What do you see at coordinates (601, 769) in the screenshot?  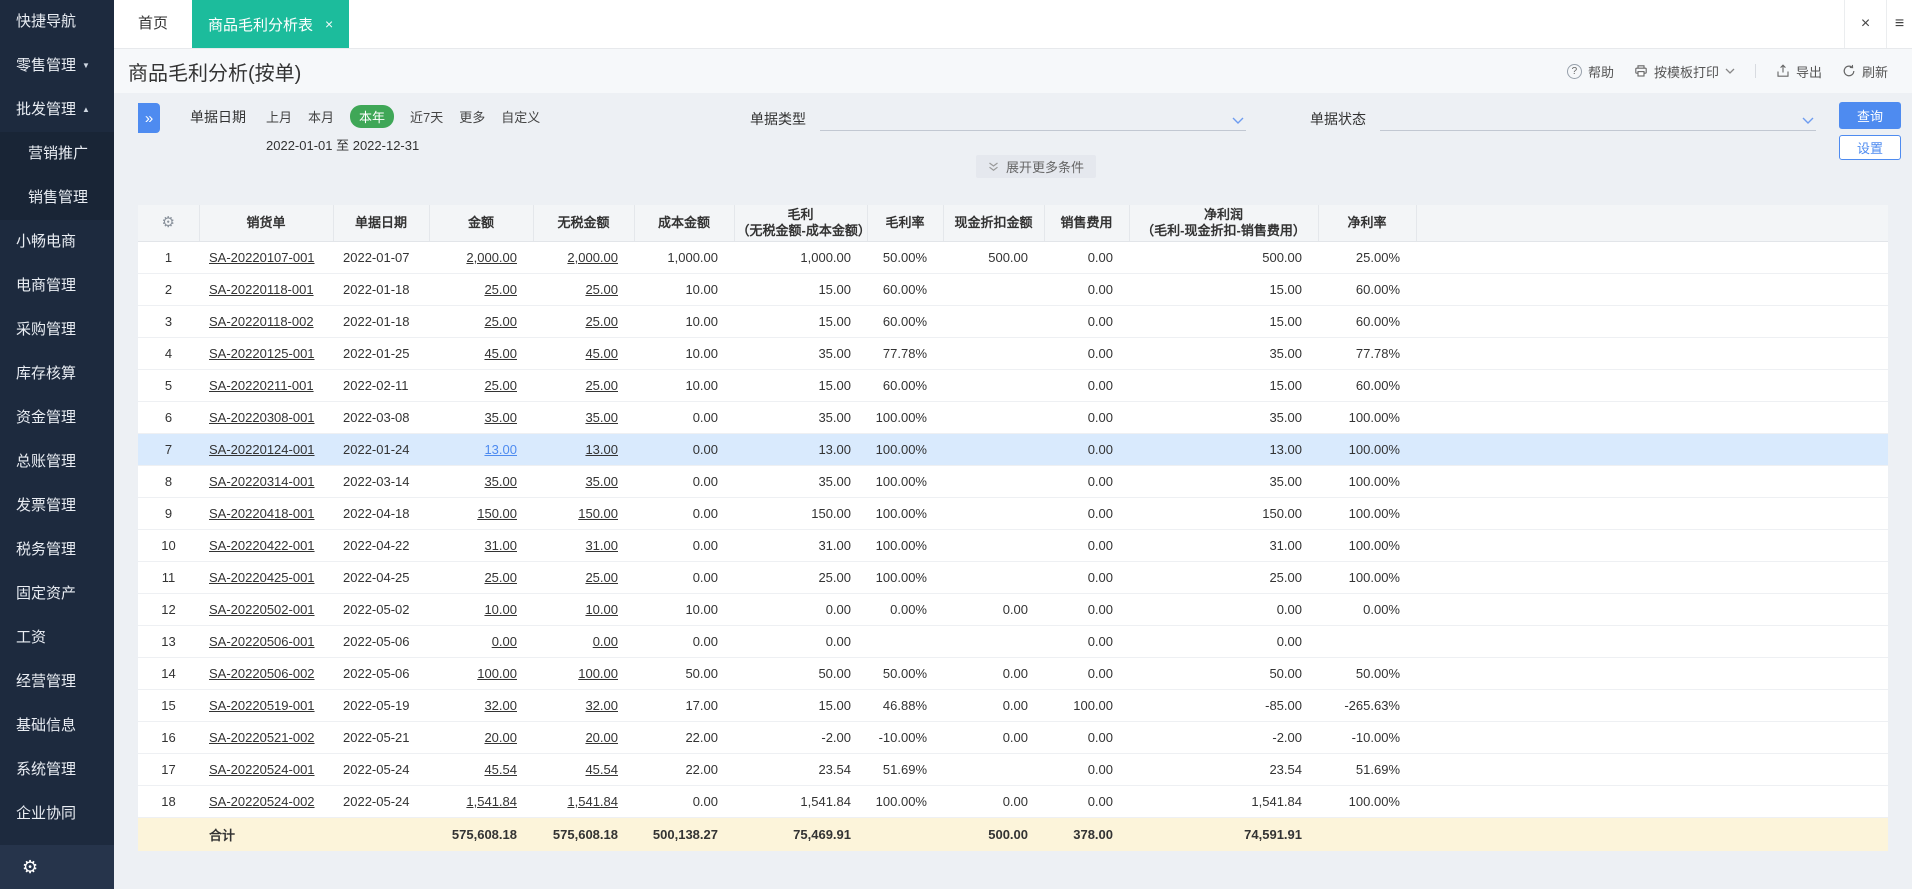 I see `tax_free-link: 45.54` at bounding box center [601, 769].